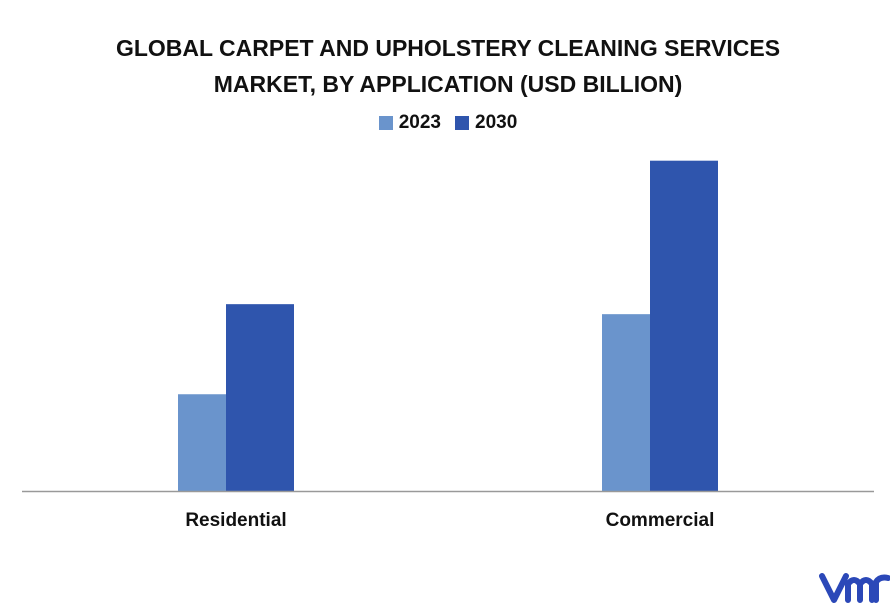  Describe the element at coordinates (448, 84) in the screenshot. I see `chart-title-line-2: MARKET, BY APPLICATION (USD BILLION)` at that location.